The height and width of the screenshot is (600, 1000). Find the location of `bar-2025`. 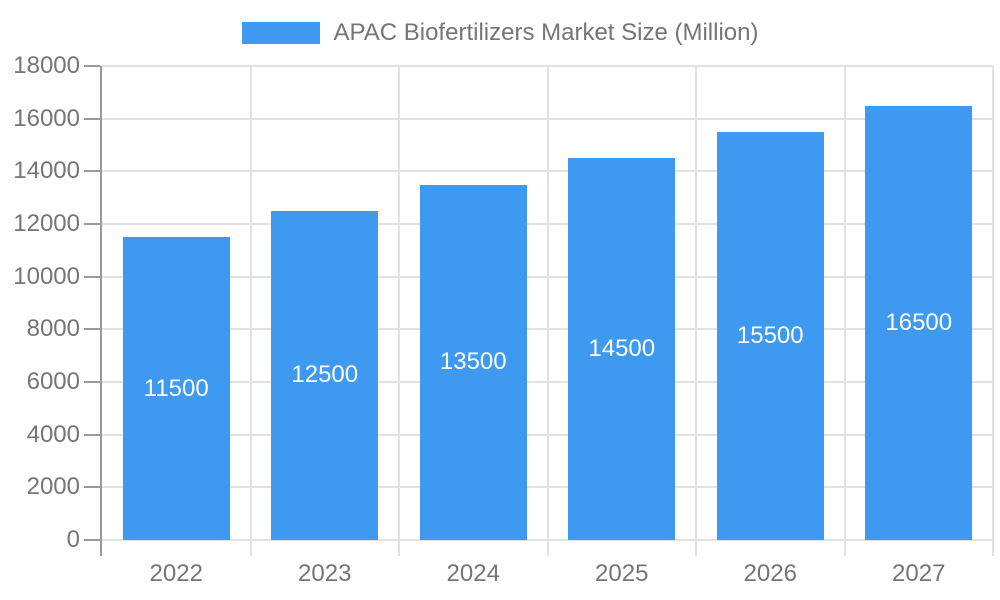

bar-2025 is located at coordinates (622, 349).